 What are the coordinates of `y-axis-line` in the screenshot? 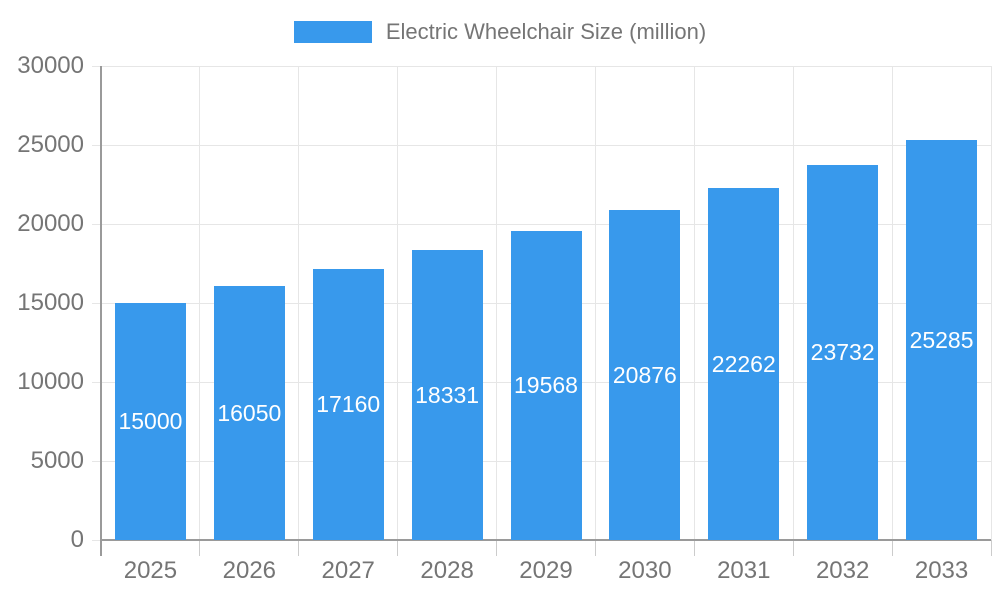 It's located at (101, 311).